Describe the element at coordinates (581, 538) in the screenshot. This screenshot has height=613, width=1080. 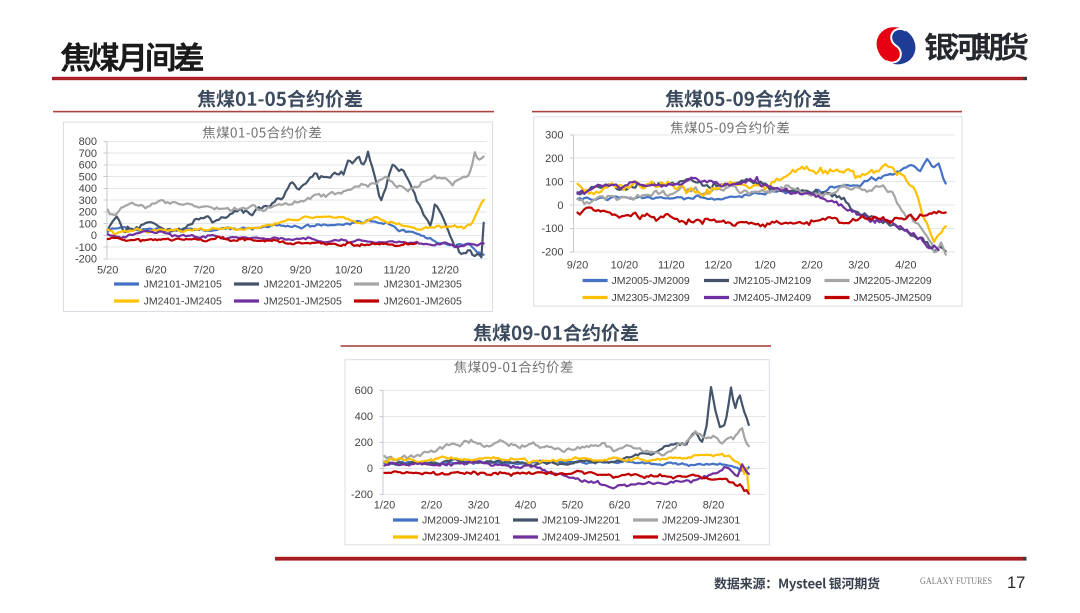
I see `svg-text: JM2409-JM2501` at that location.